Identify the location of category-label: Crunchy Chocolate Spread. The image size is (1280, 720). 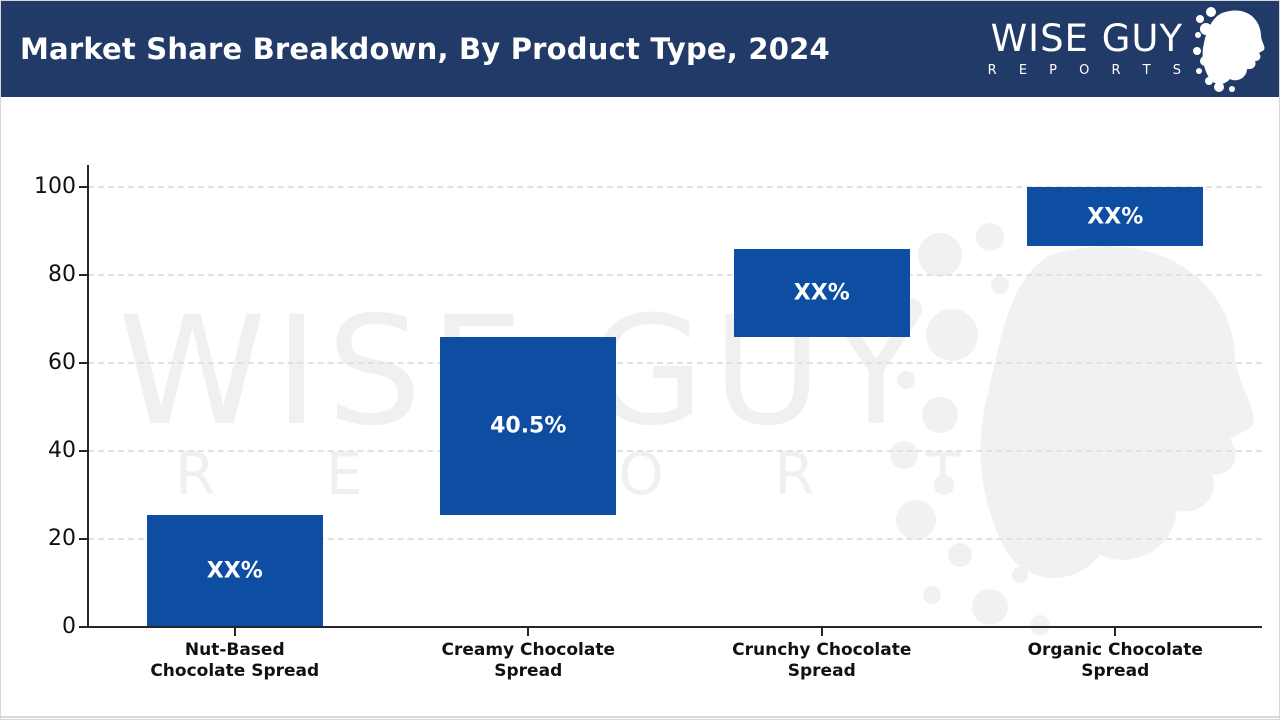
(822, 660).